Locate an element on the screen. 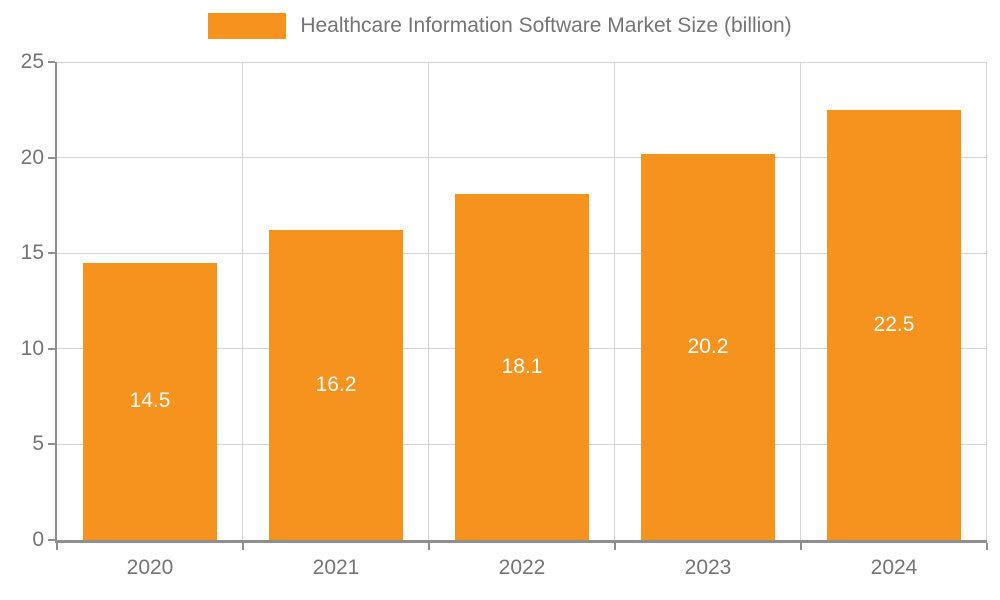 Image resolution: width=1000 pixels, height=600 pixels. y-axis-tick-label: 10 is located at coordinates (32, 348).